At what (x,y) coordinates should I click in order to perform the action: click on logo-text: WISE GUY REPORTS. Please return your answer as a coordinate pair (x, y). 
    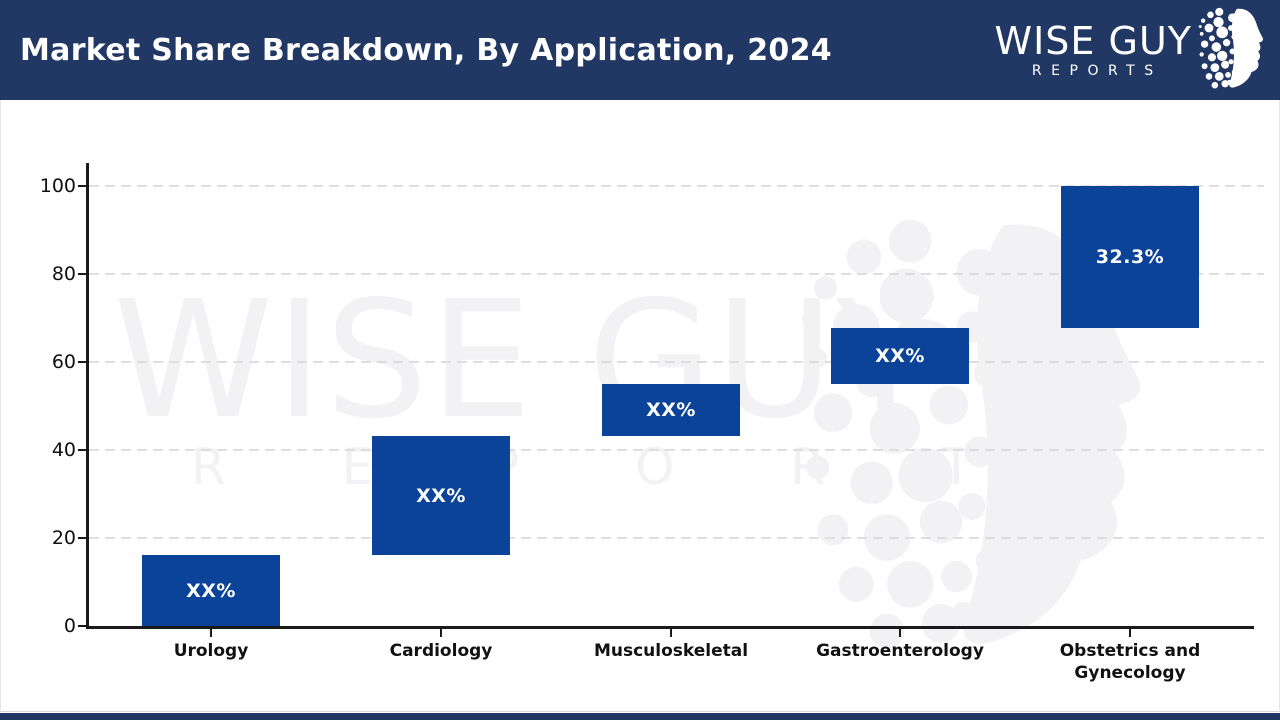
    Looking at the image, I should click on (1093, 50).